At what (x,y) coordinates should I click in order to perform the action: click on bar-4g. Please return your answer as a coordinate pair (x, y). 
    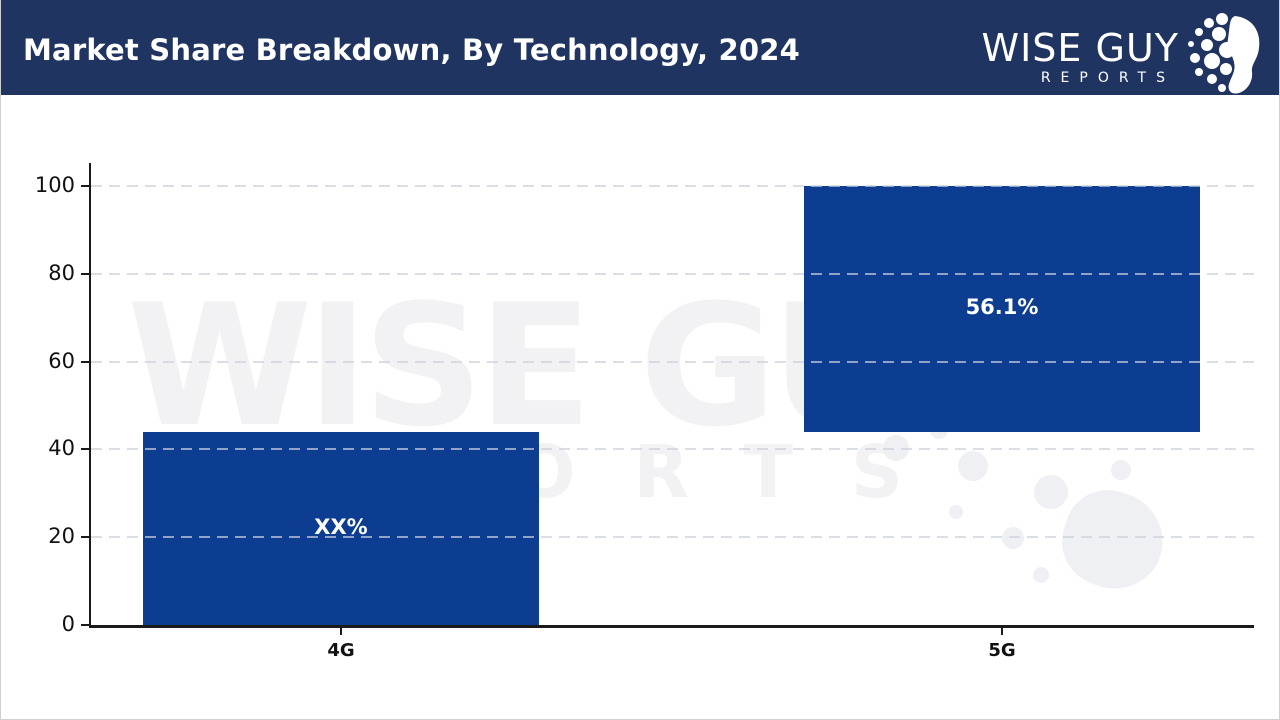
    Looking at the image, I should click on (341, 528).